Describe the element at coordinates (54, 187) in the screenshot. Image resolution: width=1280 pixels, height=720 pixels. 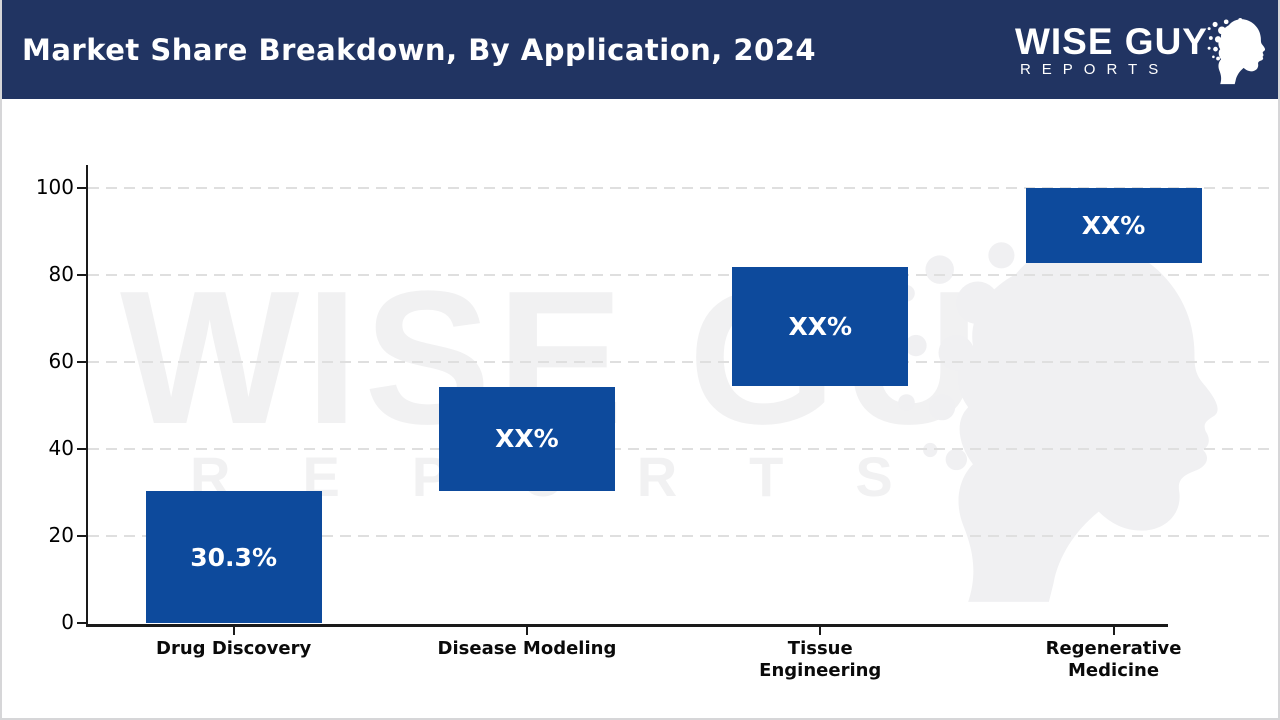
I see `y-tick-label-100: 100` at that location.